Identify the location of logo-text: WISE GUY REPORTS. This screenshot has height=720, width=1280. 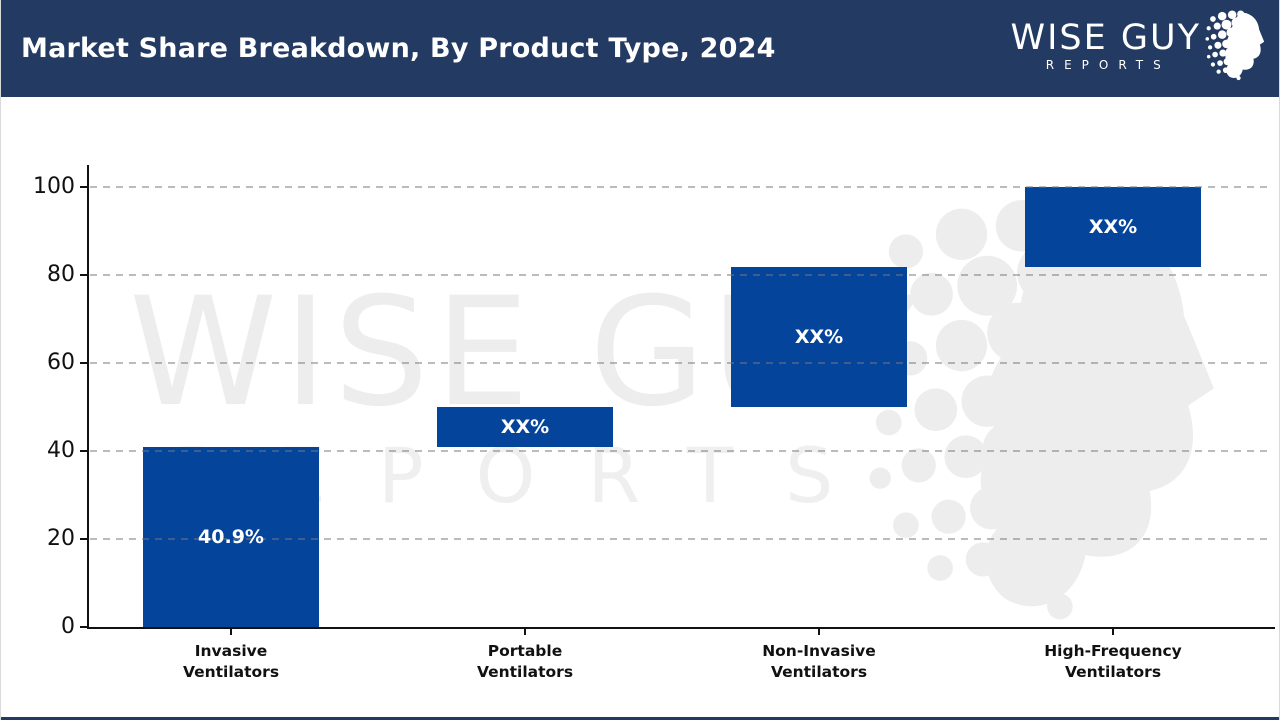
(1105, 46).